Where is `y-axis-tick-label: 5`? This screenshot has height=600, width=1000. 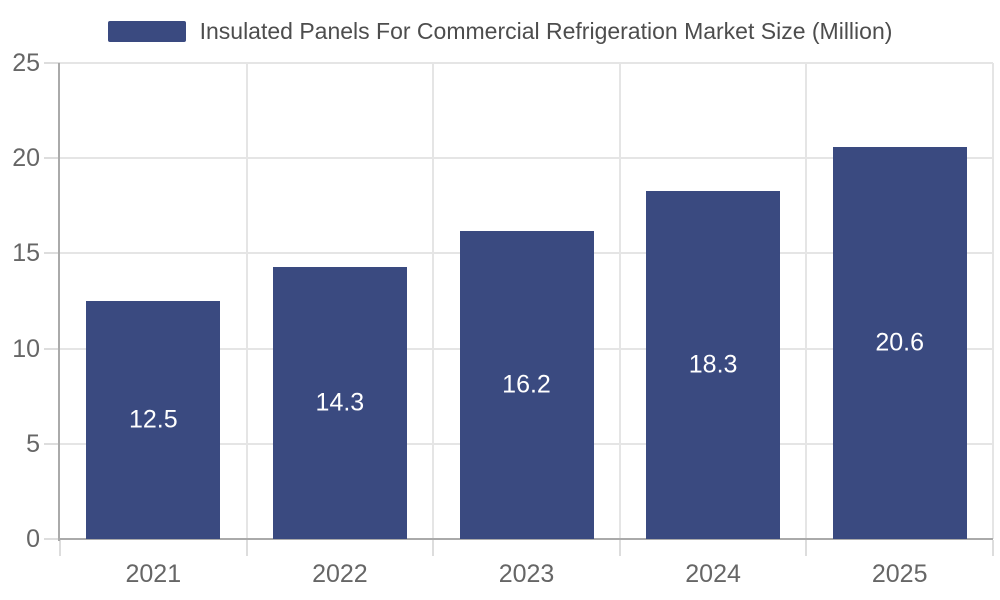 y-axis-tick-label: 5 is located at coordinates (33, 443).